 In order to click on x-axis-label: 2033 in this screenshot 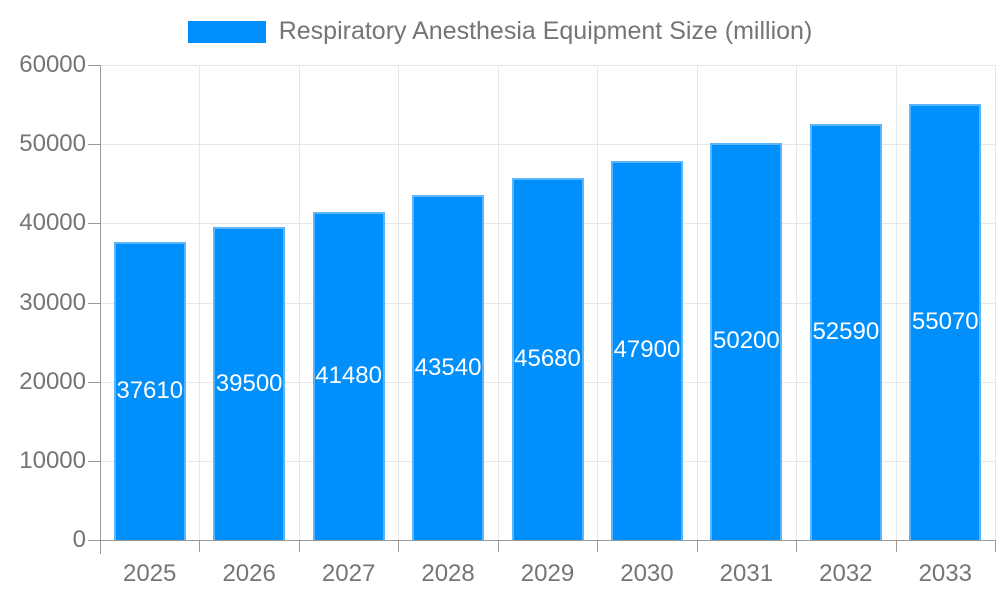, I will do `click(945, 573)`.